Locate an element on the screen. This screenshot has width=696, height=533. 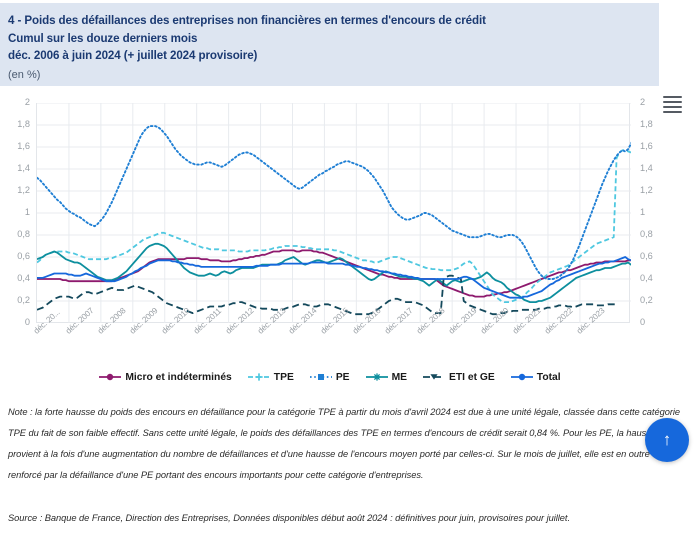
scroll-to-top-button: ↑ is located at coordinates (667, 440).